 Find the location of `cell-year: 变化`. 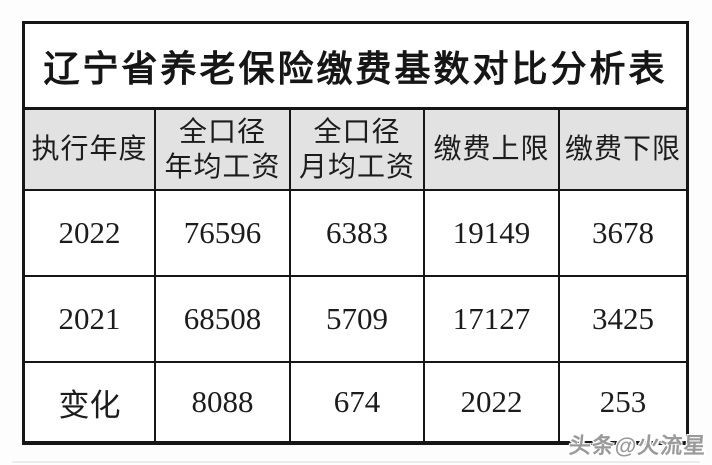

cell-year: 变化 is located at coordinates (89, 405).